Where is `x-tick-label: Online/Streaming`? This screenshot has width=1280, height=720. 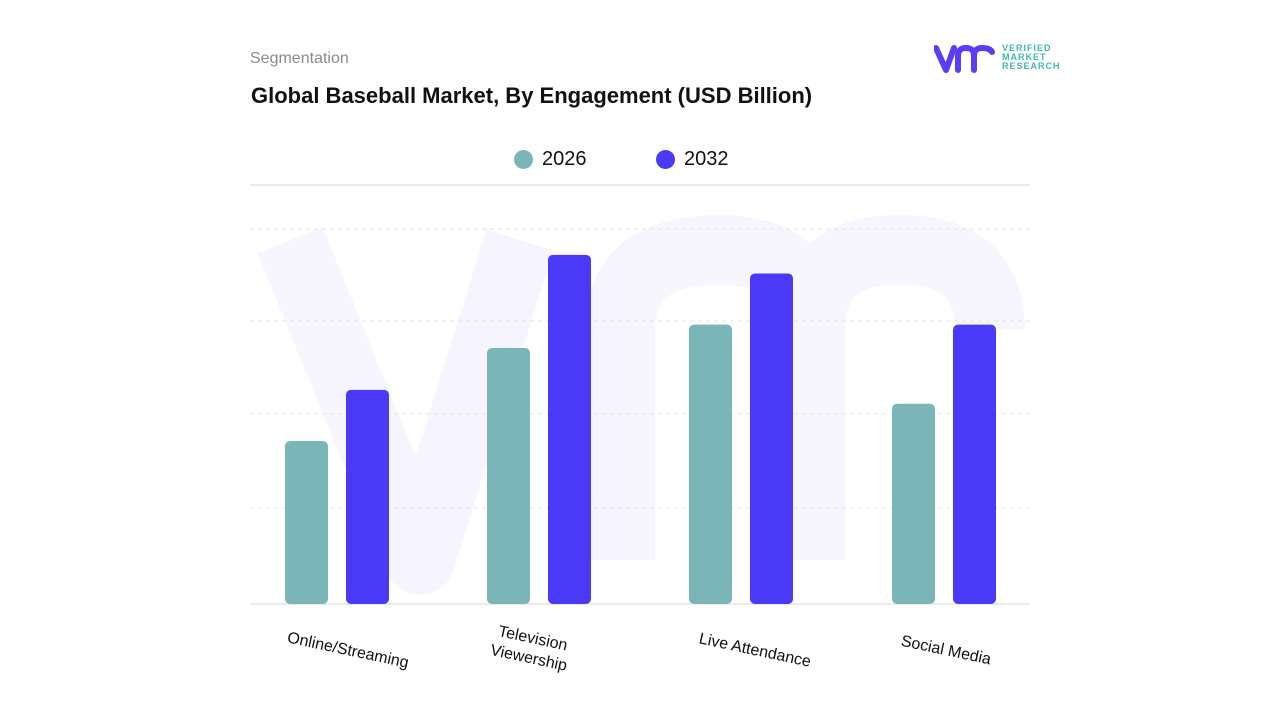 x-tick-label: Online/Streaming is located at coordinates (348, 650).